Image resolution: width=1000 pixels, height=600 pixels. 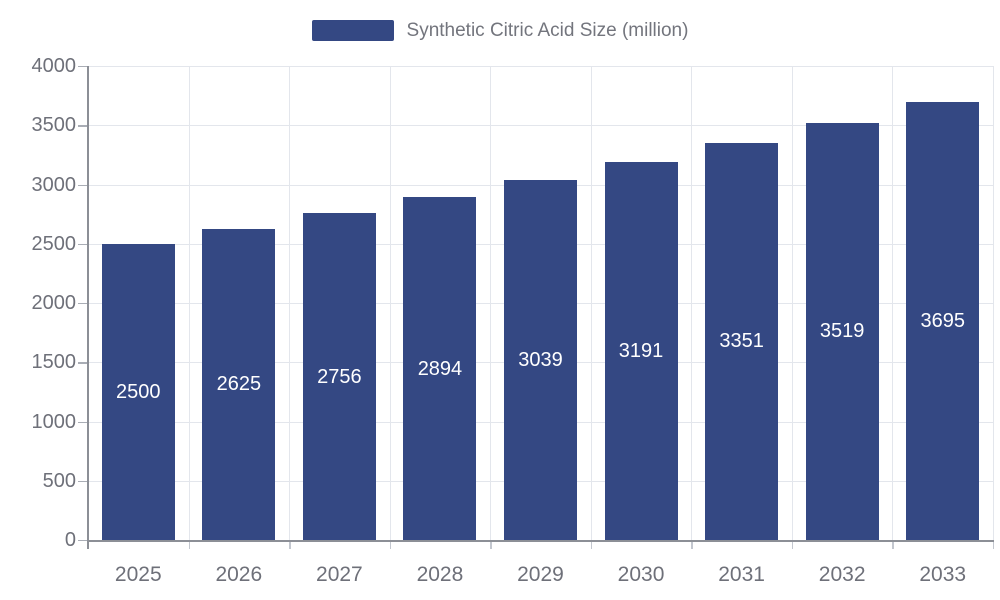 I want to click on x-axis-label-2033: 2033, so click(x=943, y=574).